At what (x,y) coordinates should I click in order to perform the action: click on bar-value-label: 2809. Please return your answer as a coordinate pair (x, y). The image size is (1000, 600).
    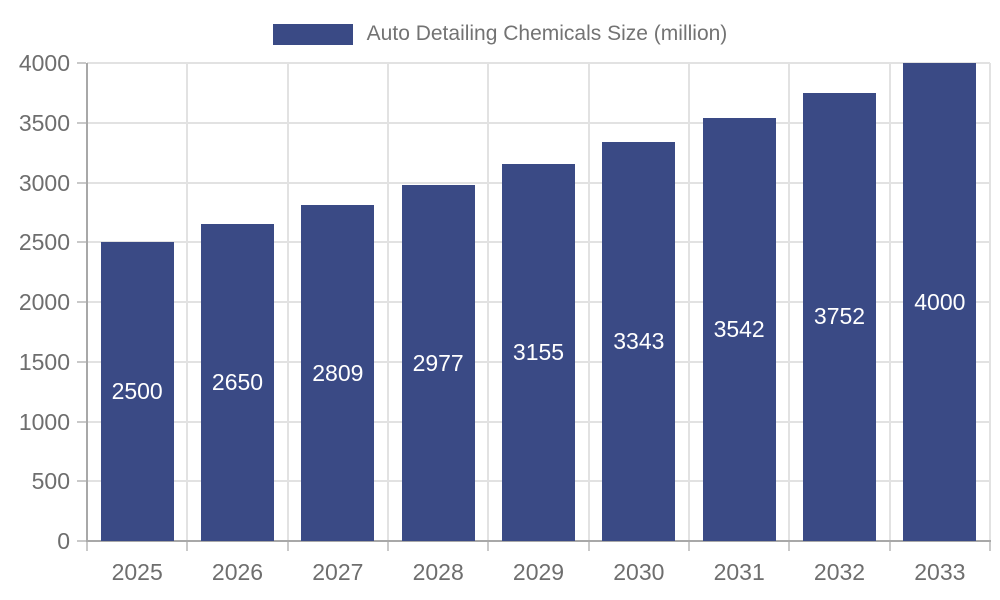
    Looking at the image, I should click on (338, 372).